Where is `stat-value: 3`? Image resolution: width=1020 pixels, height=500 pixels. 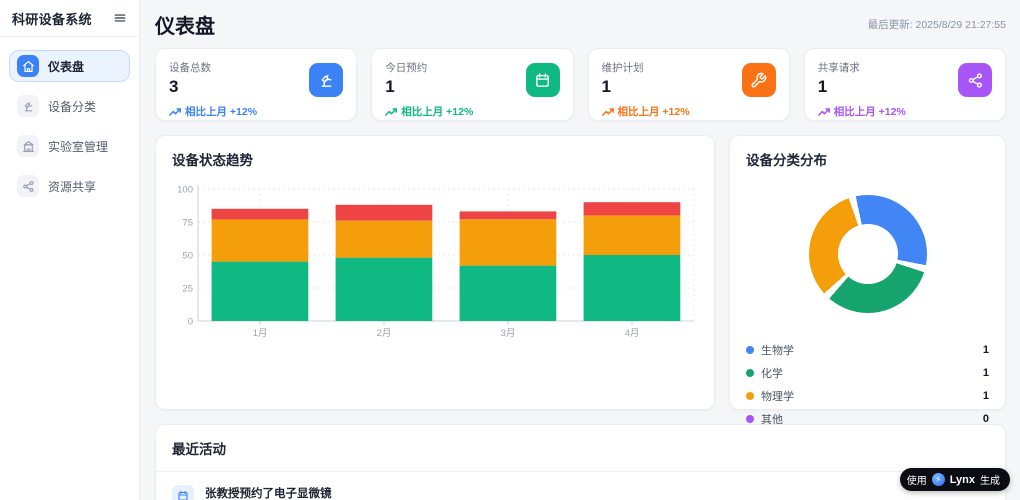 stat-value: 3 is located at coordinates (174, 86).